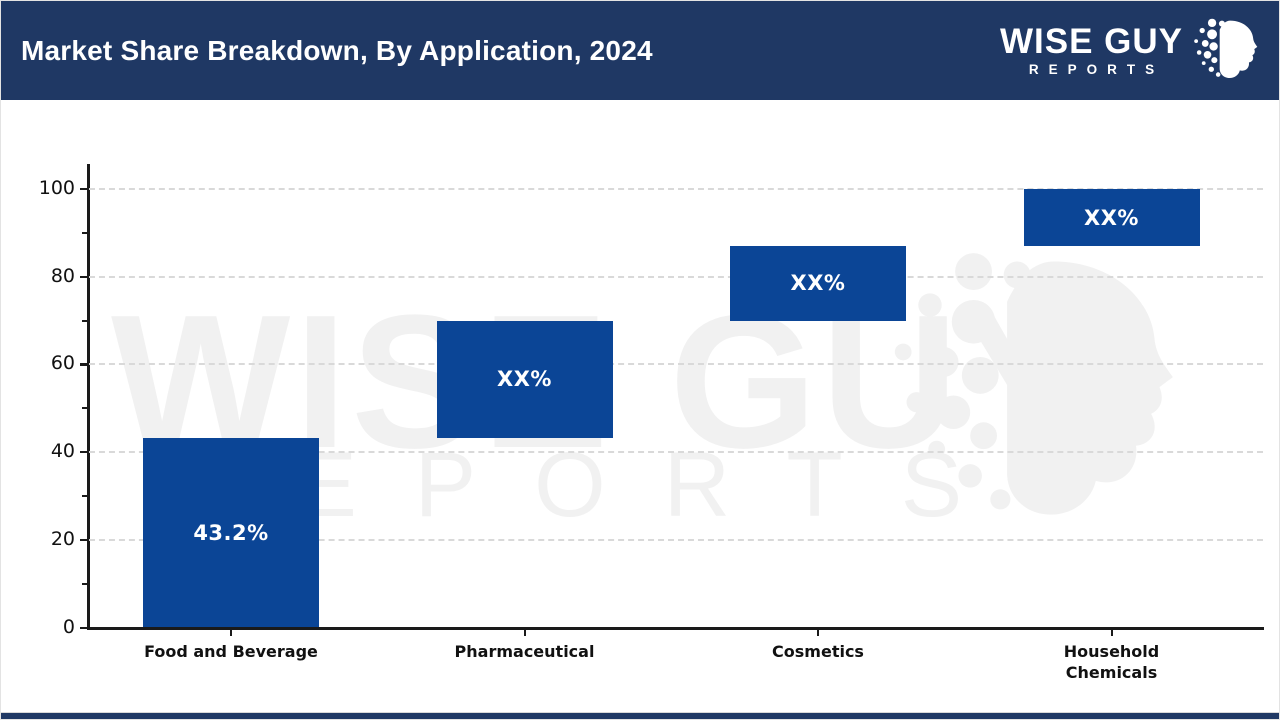 Image resolution: width=1280 pixels, height=720 pixels. What do you see at coordinates (62, 538) in the screenshot?
I see `y-tick-label: 20` at bounding box center [62, 538].